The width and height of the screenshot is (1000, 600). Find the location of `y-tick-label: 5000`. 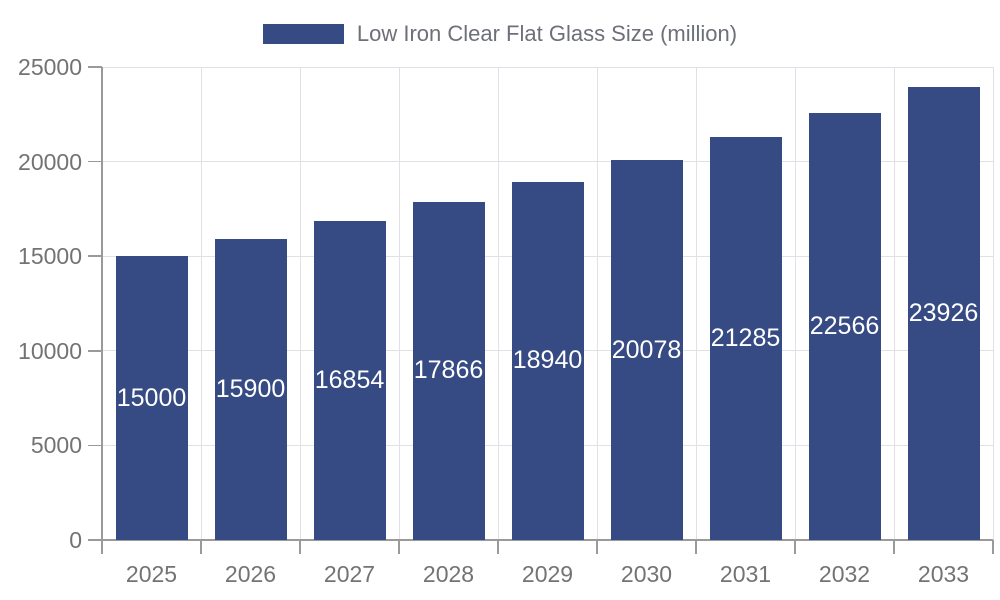

y-tick-label: 5000 is located at coordinates (56, 445).